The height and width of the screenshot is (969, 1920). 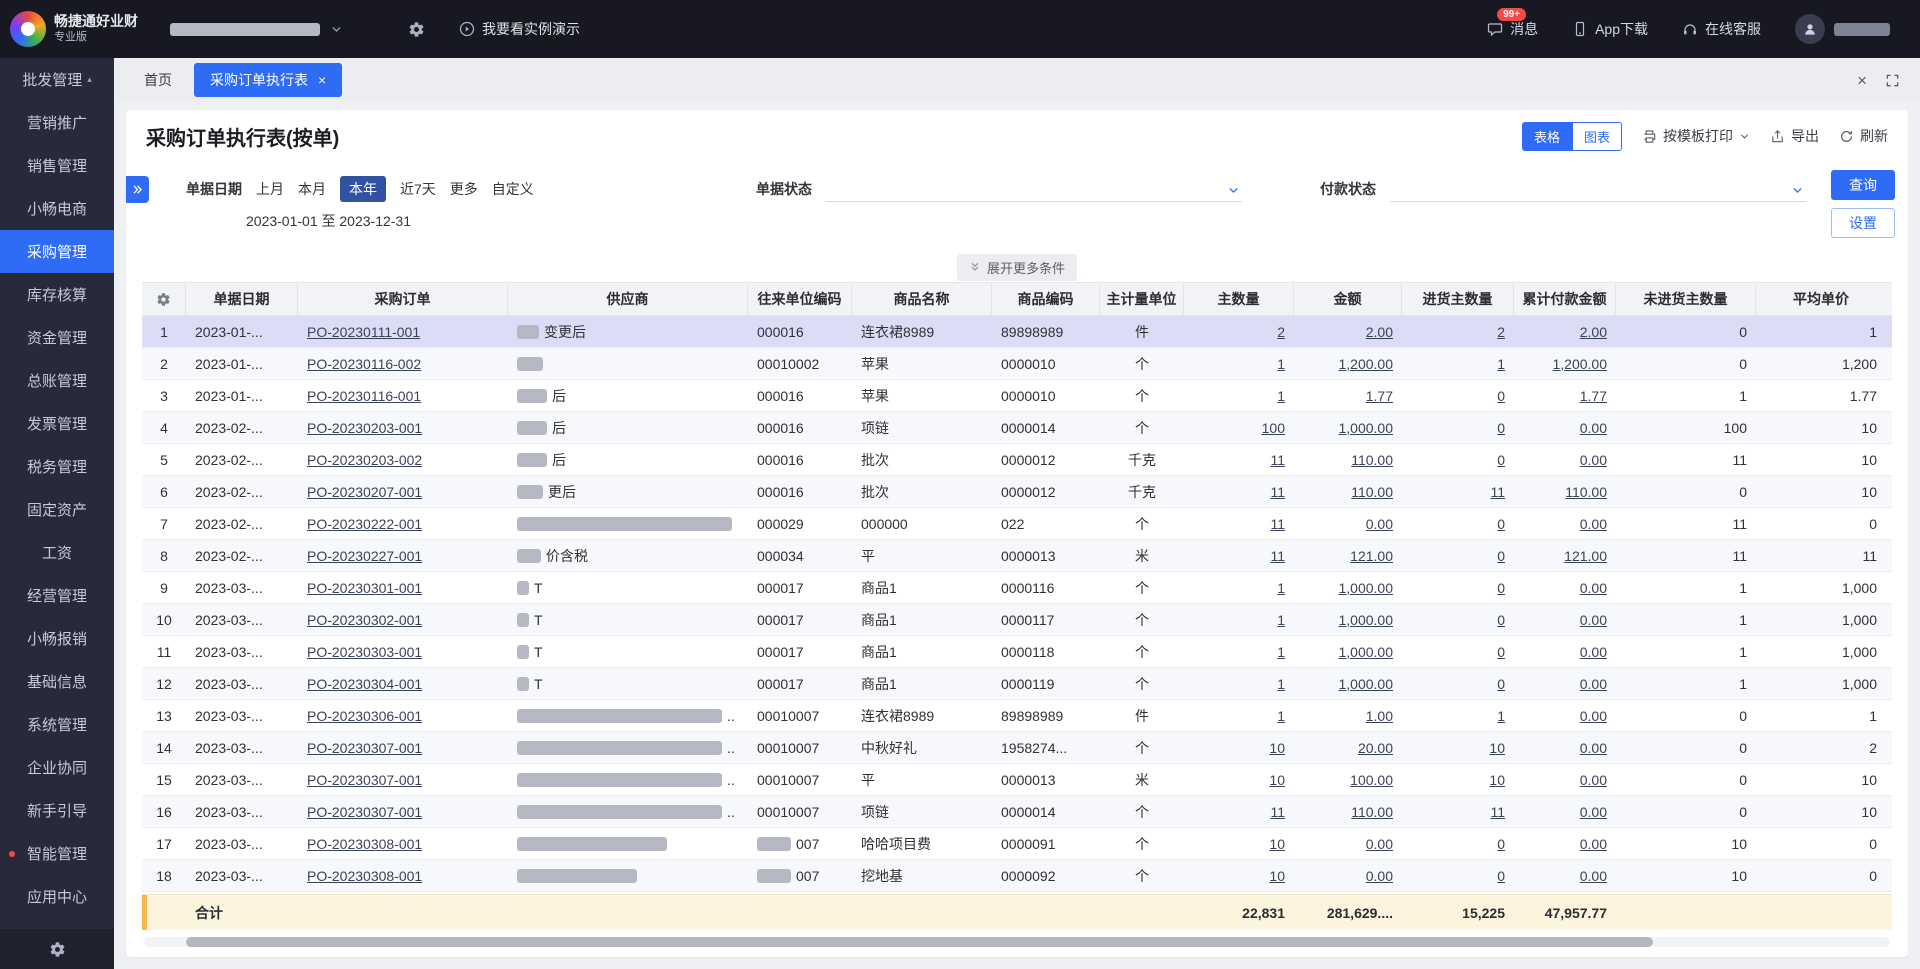 What do you see at coordinates (164, 299) in the screenshot?
I see `column-settings-gear-icon` at bounding box center [164, 299].